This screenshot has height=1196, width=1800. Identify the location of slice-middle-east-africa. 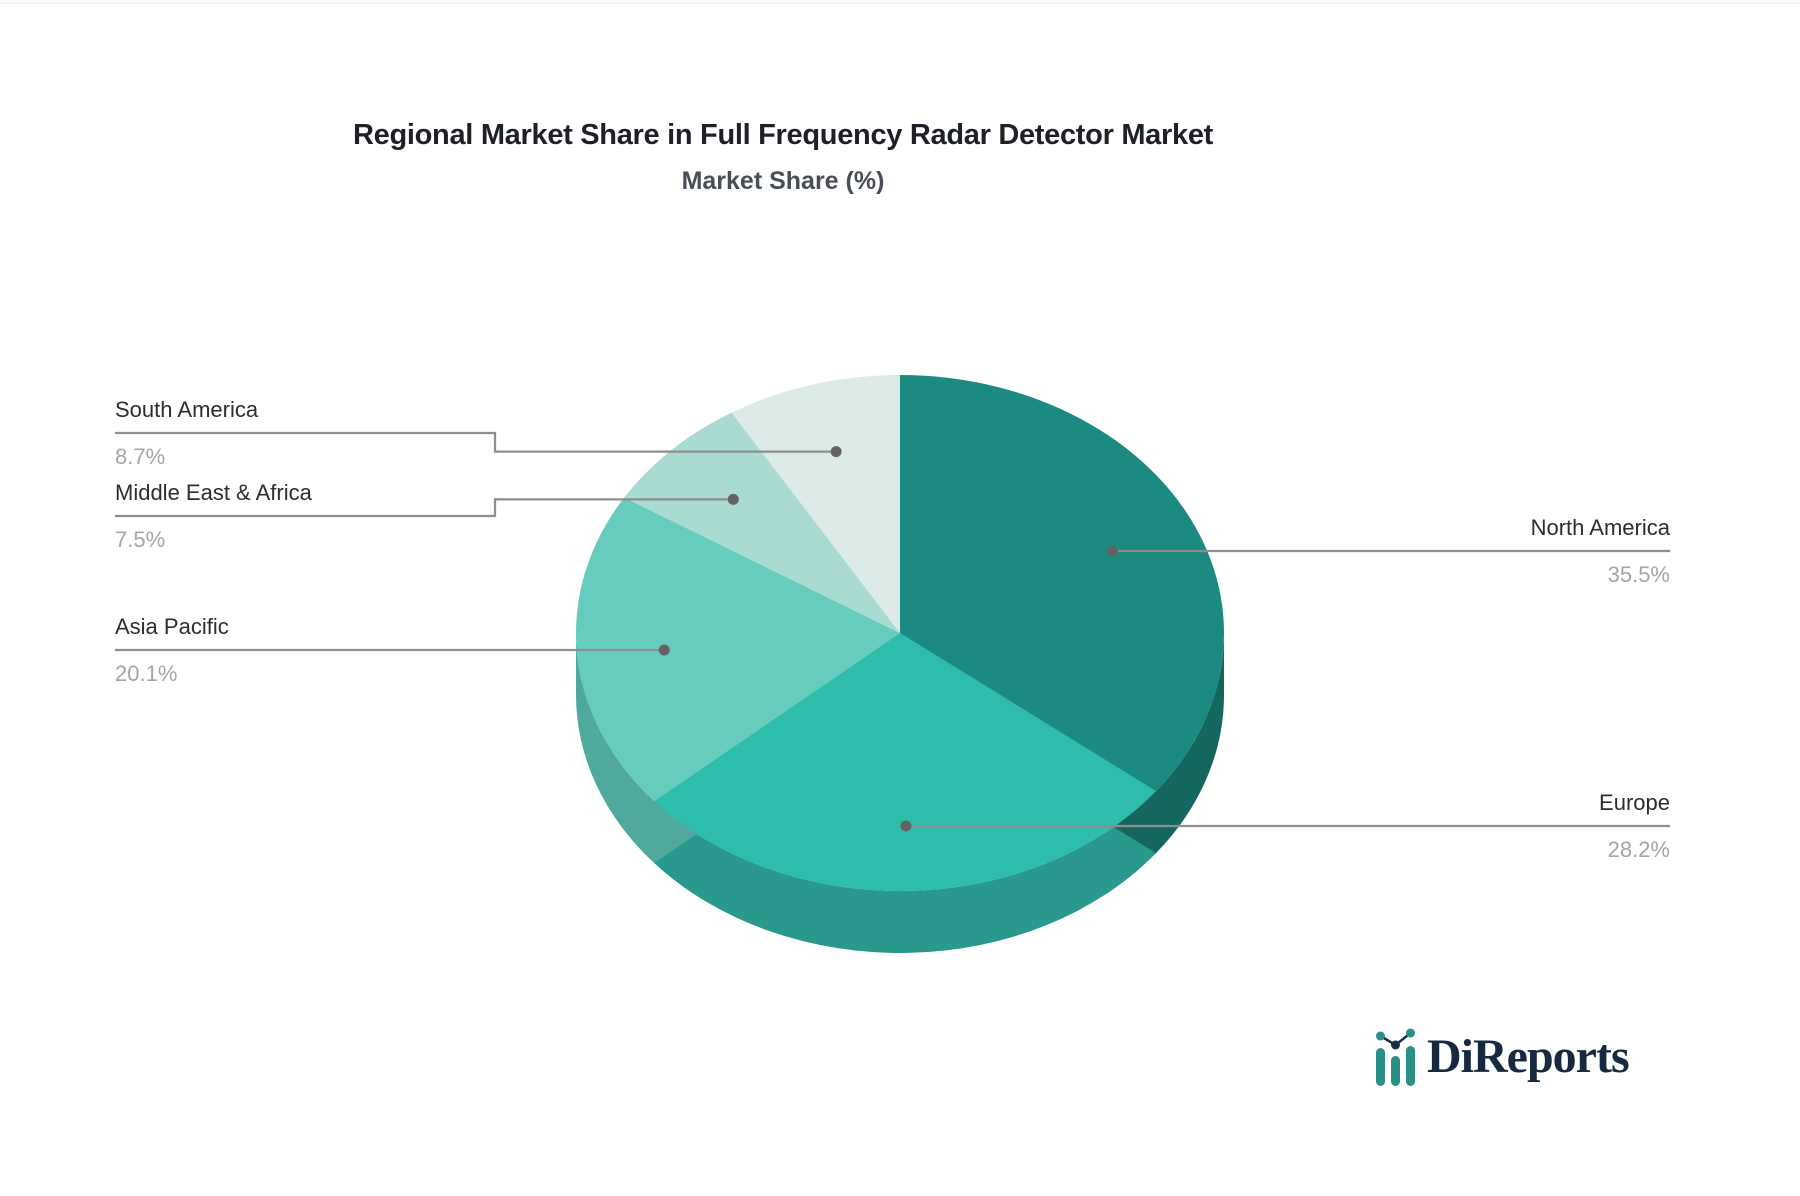
(762, 522).